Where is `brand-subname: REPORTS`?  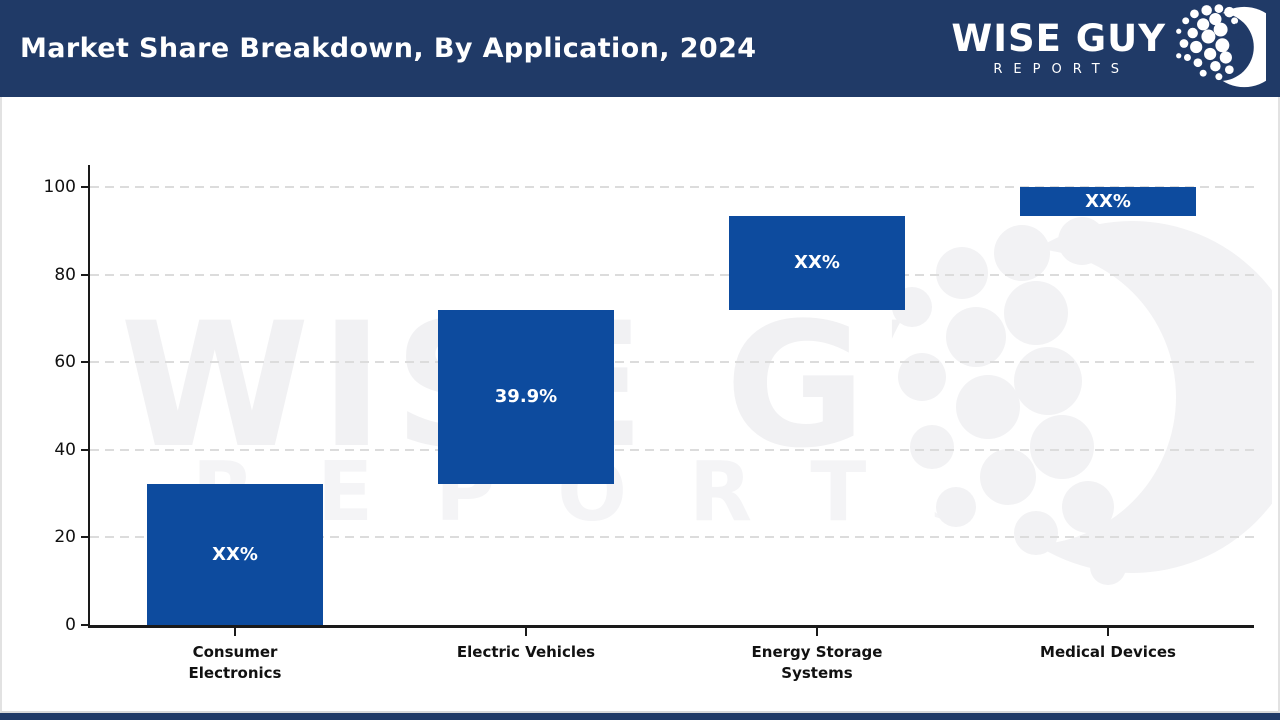 brand-subname: REPORTS is located at coordinates (1061, 69).